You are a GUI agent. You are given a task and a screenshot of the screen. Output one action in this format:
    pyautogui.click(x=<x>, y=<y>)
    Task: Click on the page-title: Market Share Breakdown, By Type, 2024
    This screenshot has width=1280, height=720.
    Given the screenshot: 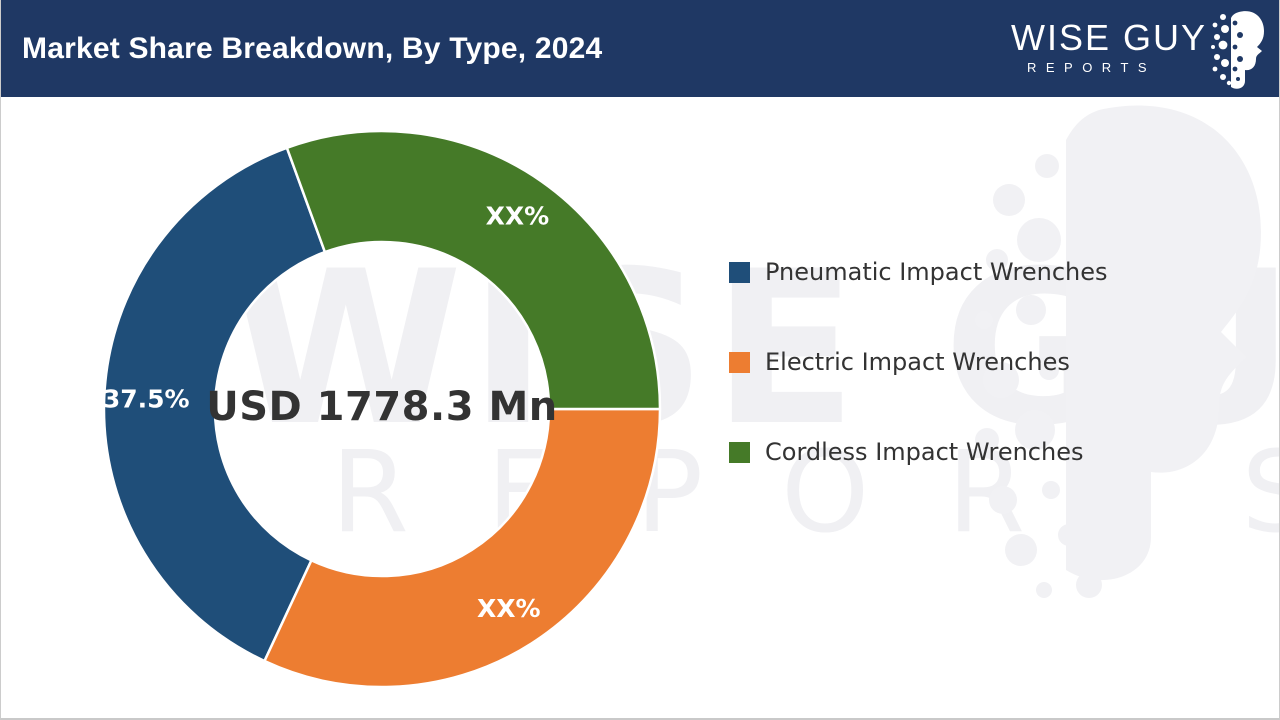 What is the action you would take?
    pyautogui.click(x=312, y=48)
    